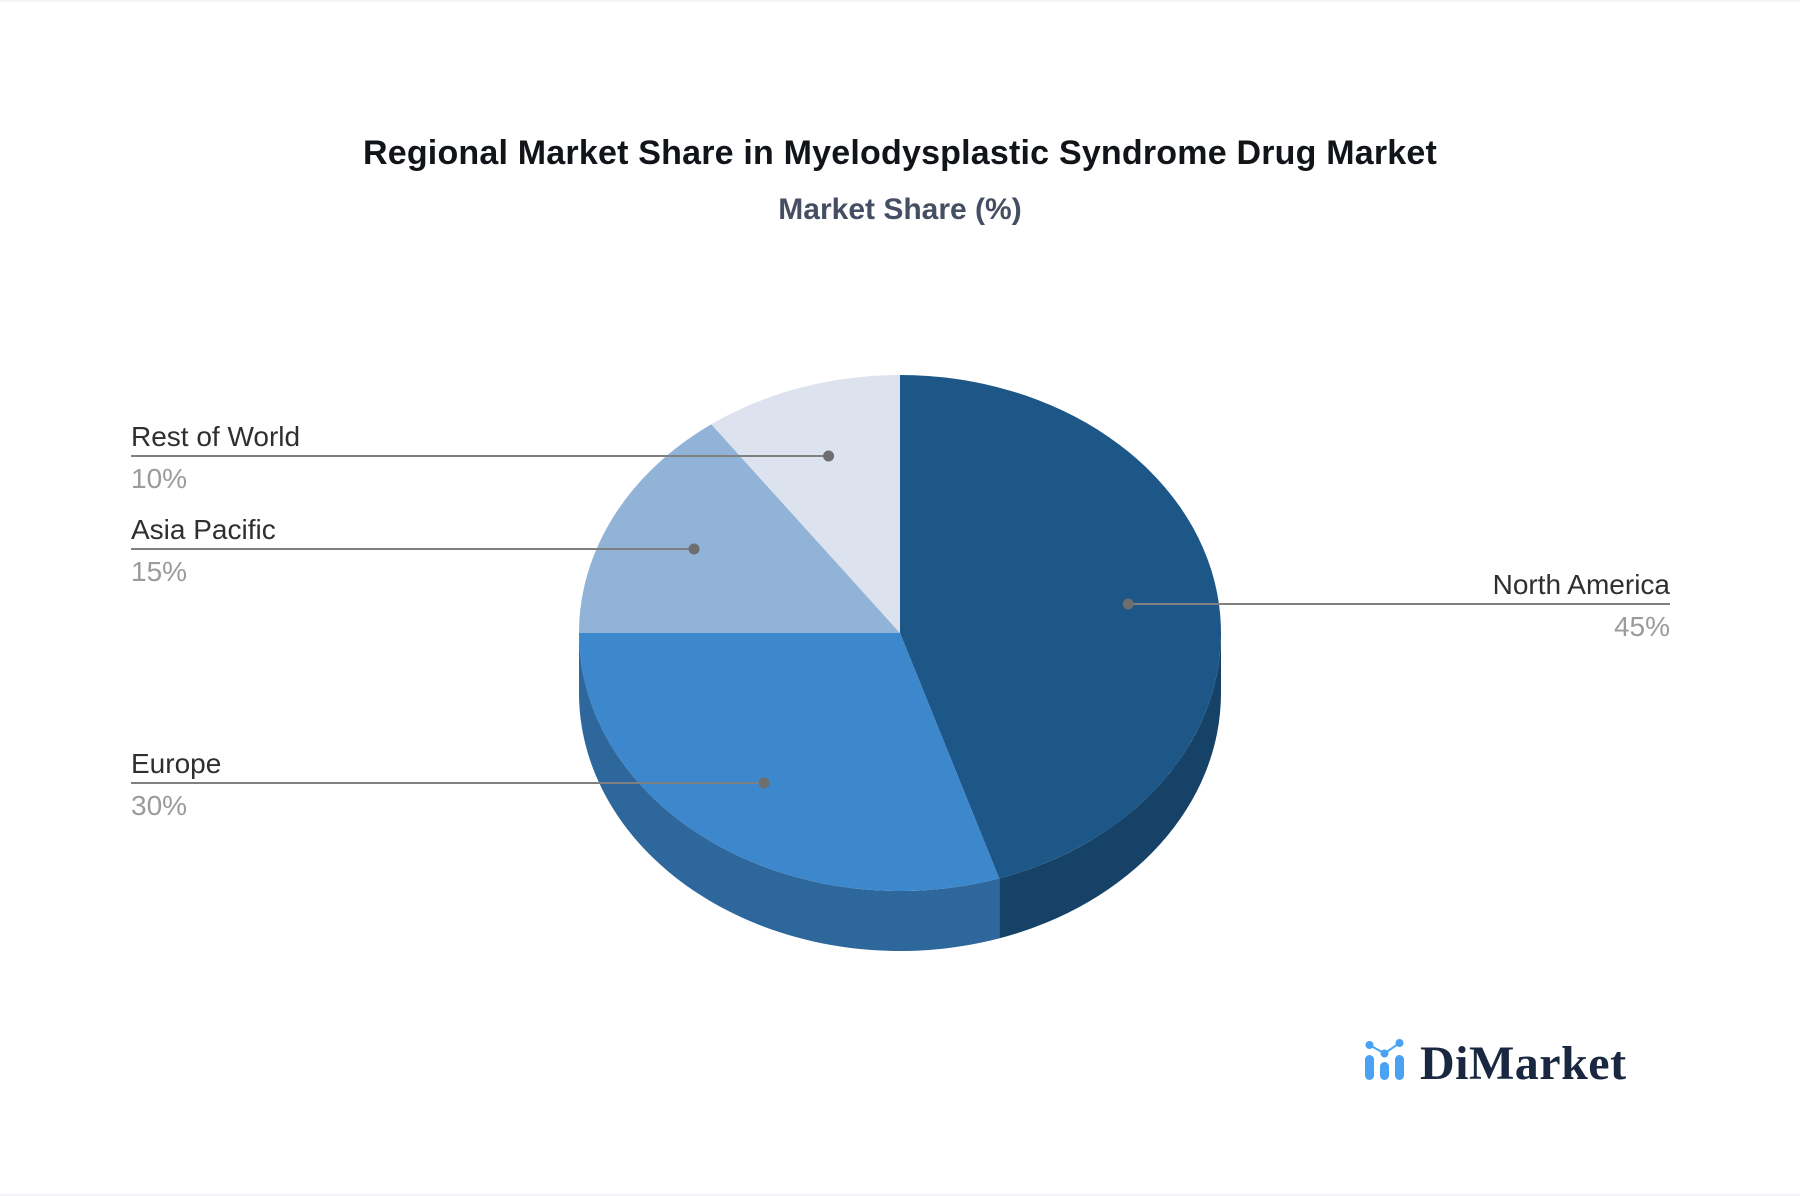 The image size is (1800, 1196). What do you see at coordinates (1110, 786) in the screenshot?
I see `pie-slice-side-north-america` at bounding box center [1110, 786].